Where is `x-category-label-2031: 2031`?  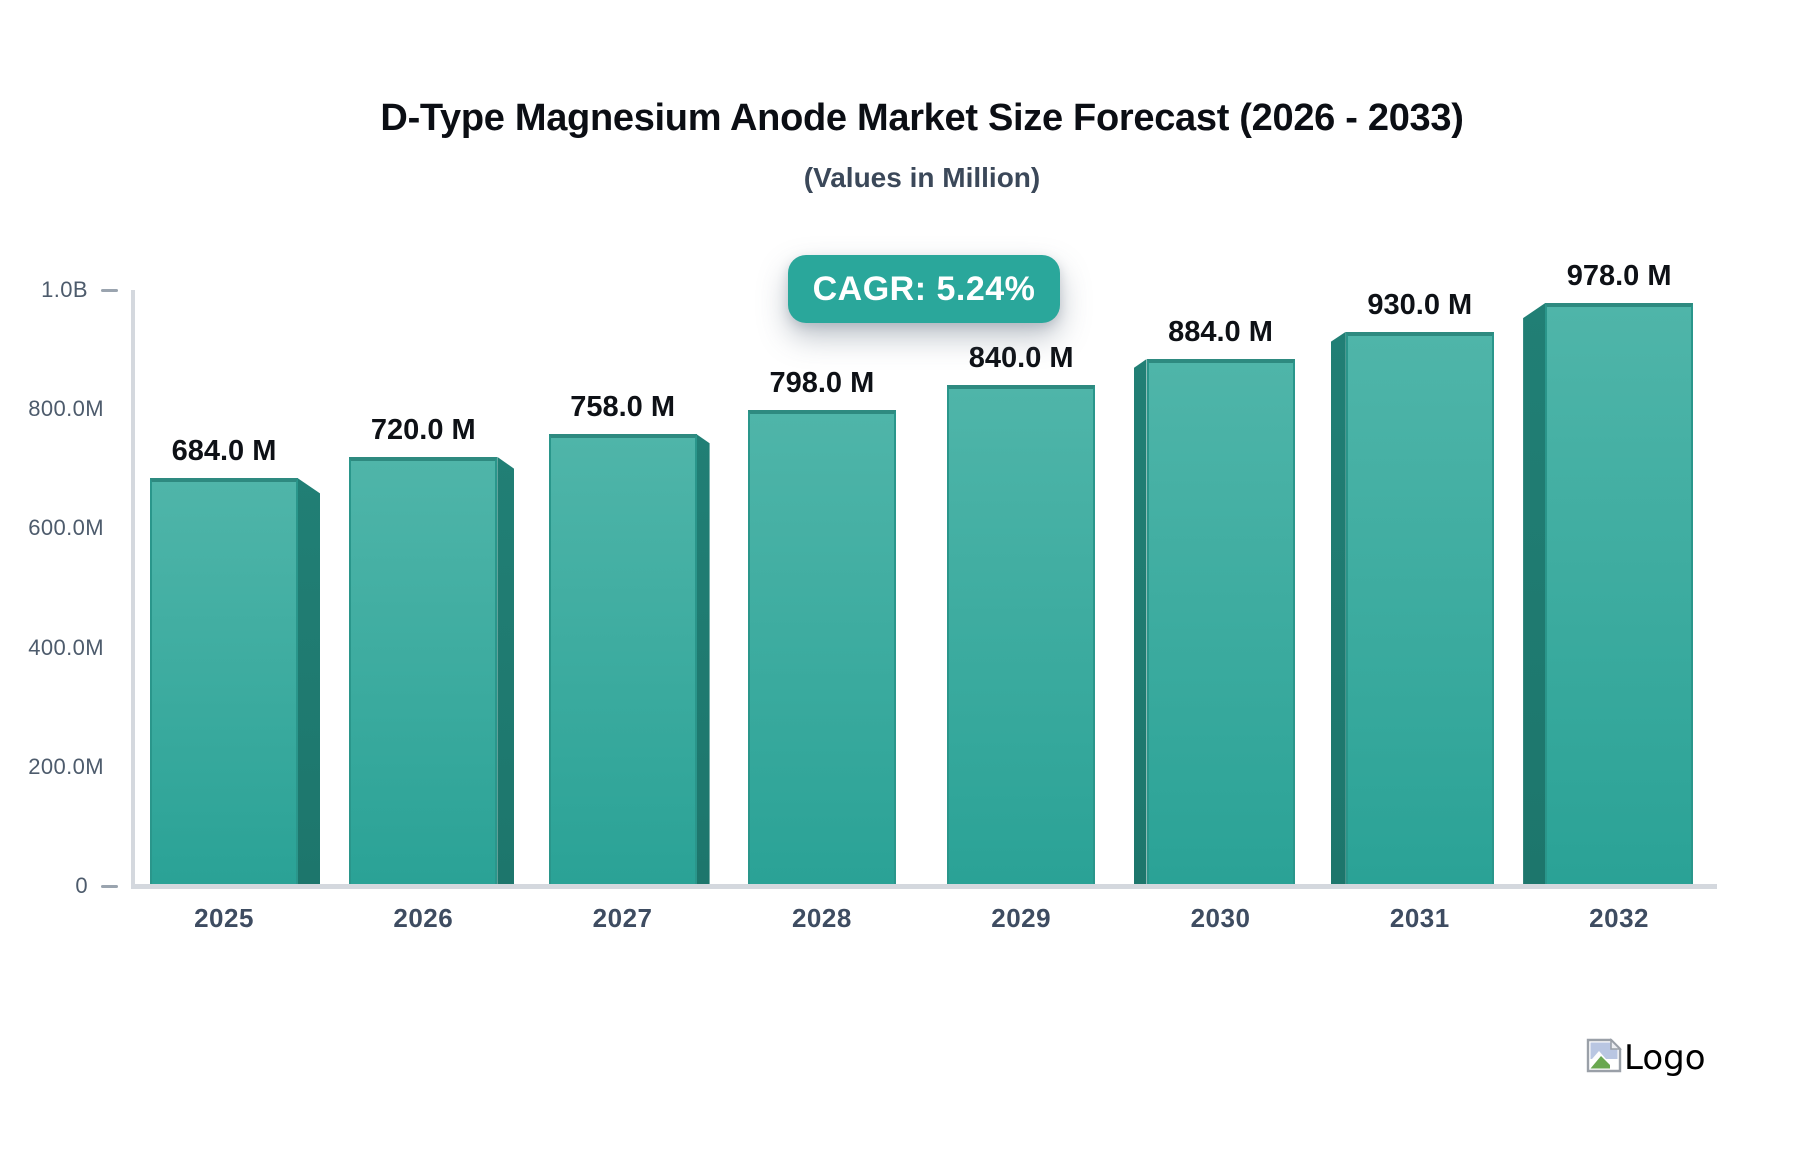 x-category-label-2031: 2031 is located at coordinates (1419, 918).